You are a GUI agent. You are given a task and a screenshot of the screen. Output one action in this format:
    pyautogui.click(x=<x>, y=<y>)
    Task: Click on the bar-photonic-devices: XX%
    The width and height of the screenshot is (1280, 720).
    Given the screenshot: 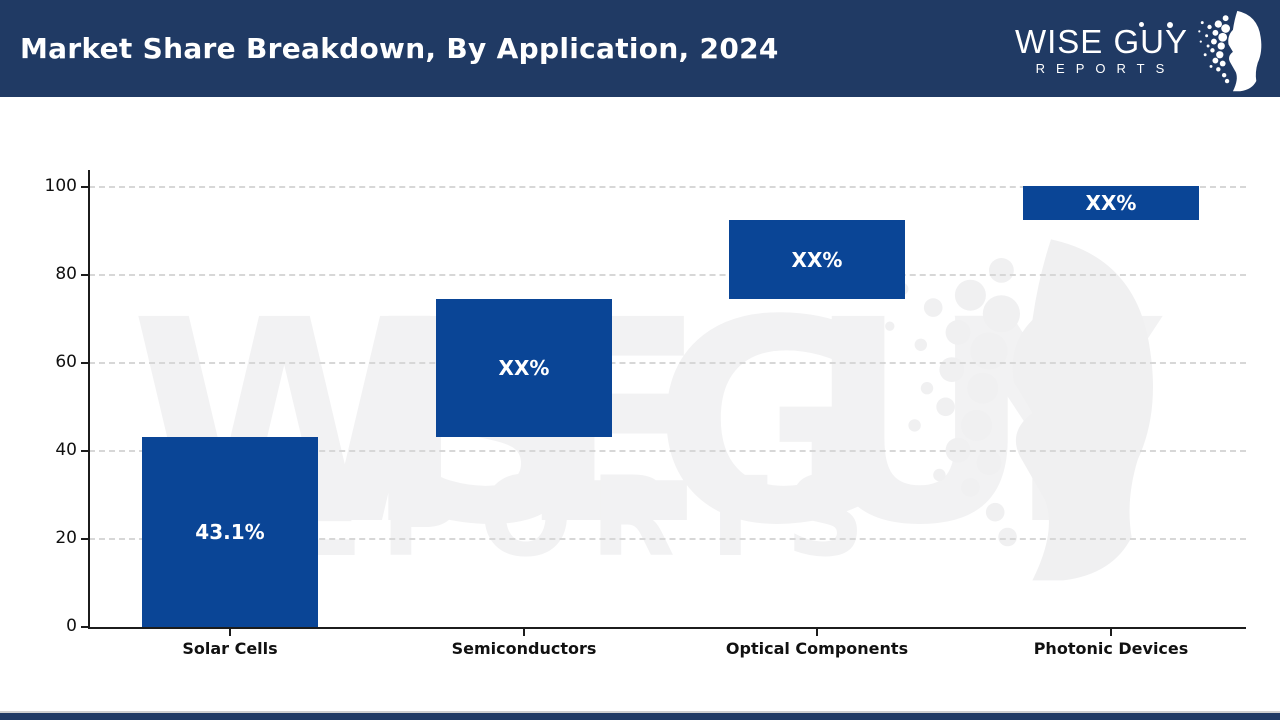 What is the action you would take?
    pyautogui.click(x=1111, y=202)
    